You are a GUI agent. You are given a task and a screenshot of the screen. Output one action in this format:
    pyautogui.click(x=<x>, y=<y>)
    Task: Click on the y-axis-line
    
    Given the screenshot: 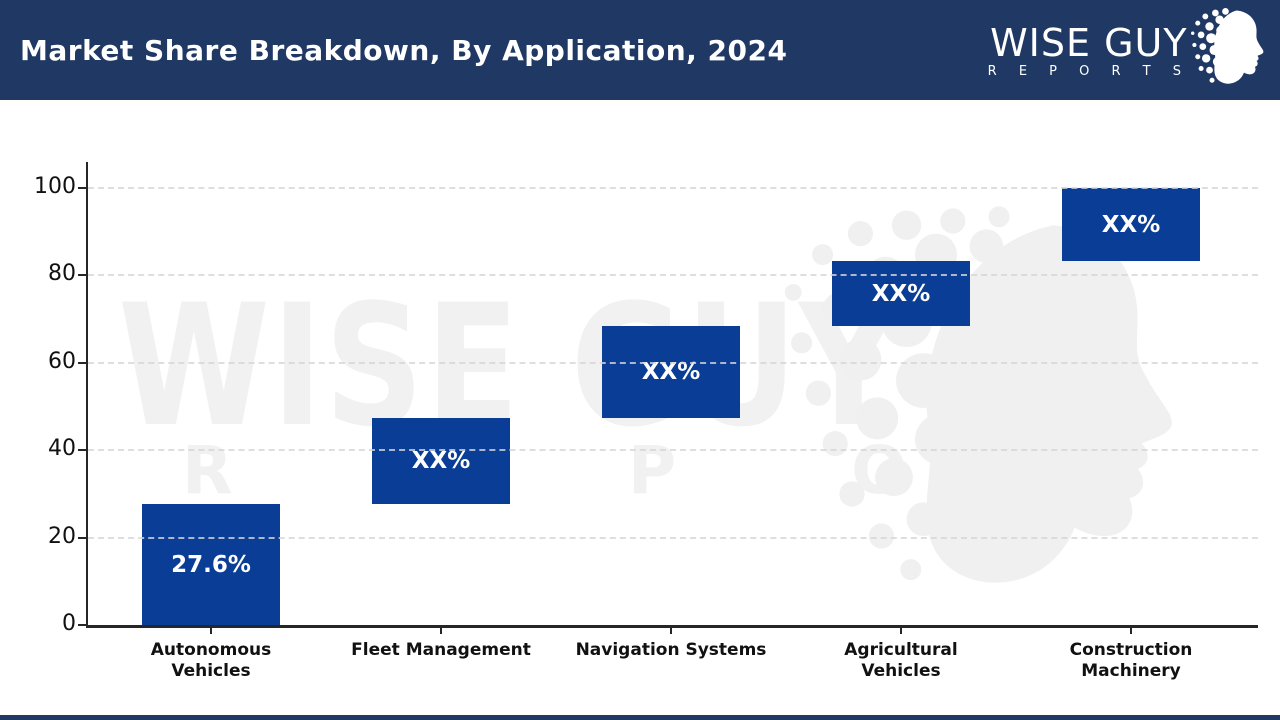 What is the action you would take?
    pyautogui.click(x=87, y=393)
    